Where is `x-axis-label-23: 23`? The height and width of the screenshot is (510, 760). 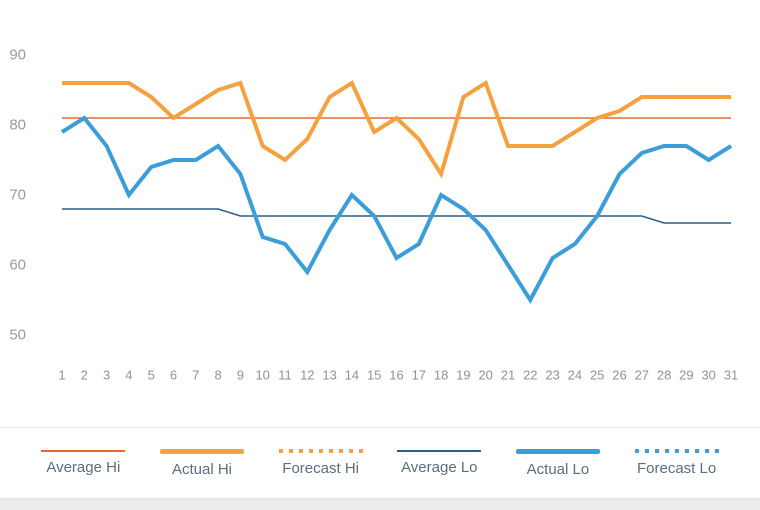 x-axis-label-23: 23 is located at coordinates (552, 375).